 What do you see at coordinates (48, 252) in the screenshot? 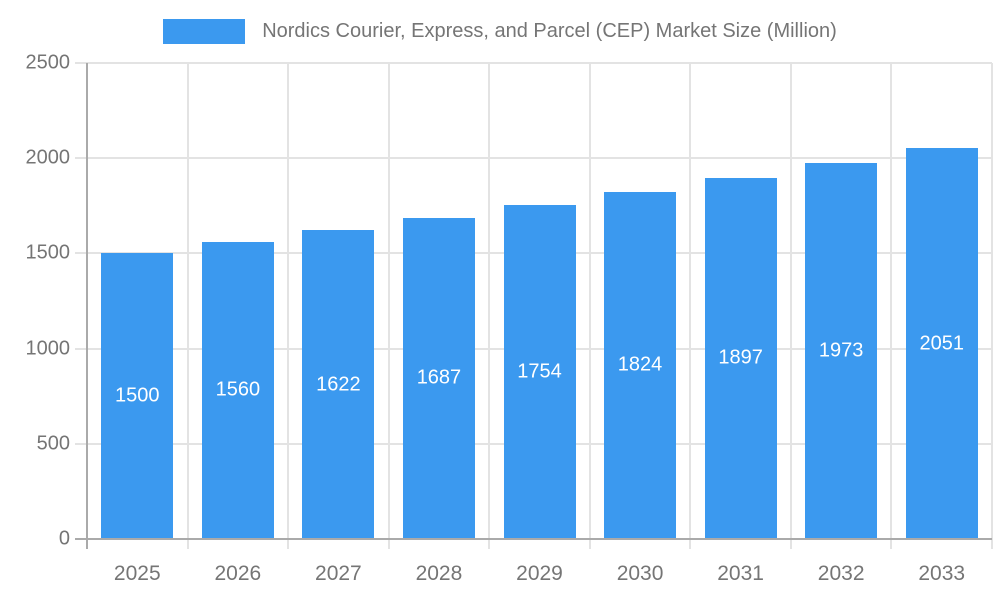
I see `y-axis-tick-label: 1500` at bounding box center [48, 252].